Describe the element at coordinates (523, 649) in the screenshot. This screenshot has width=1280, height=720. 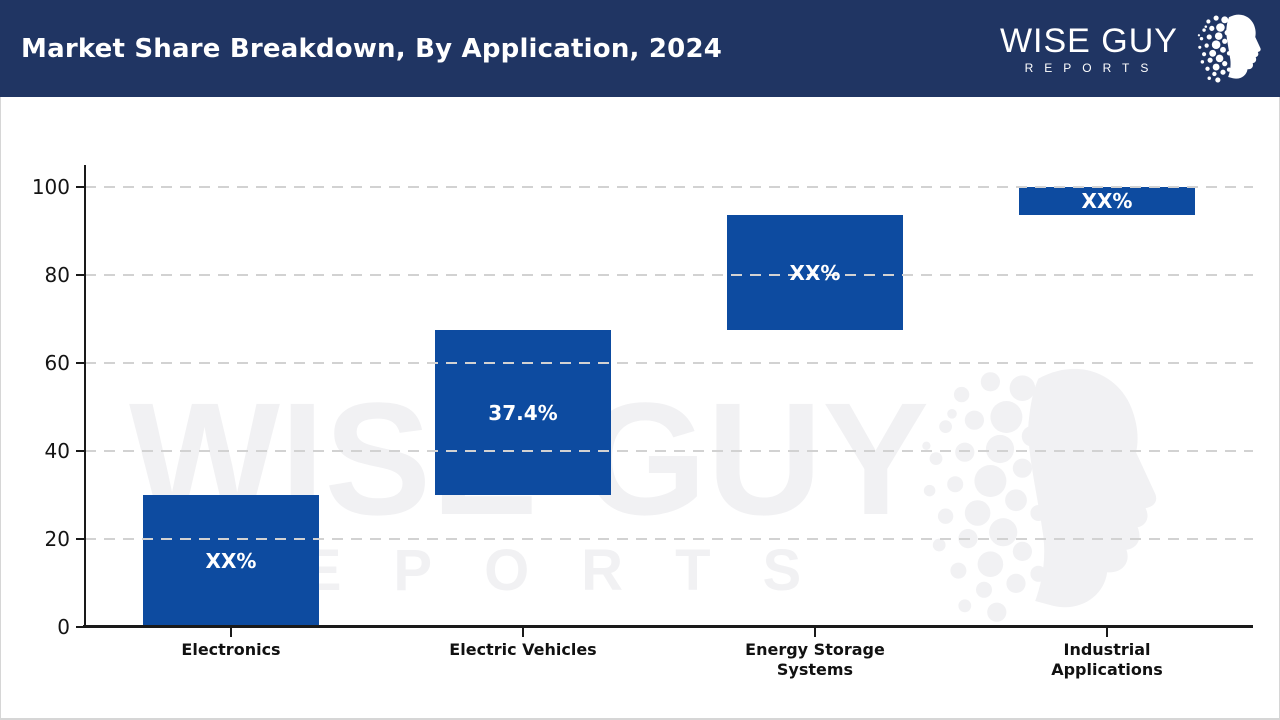
I see `x-category-label: Electric Vehicles` at that location.